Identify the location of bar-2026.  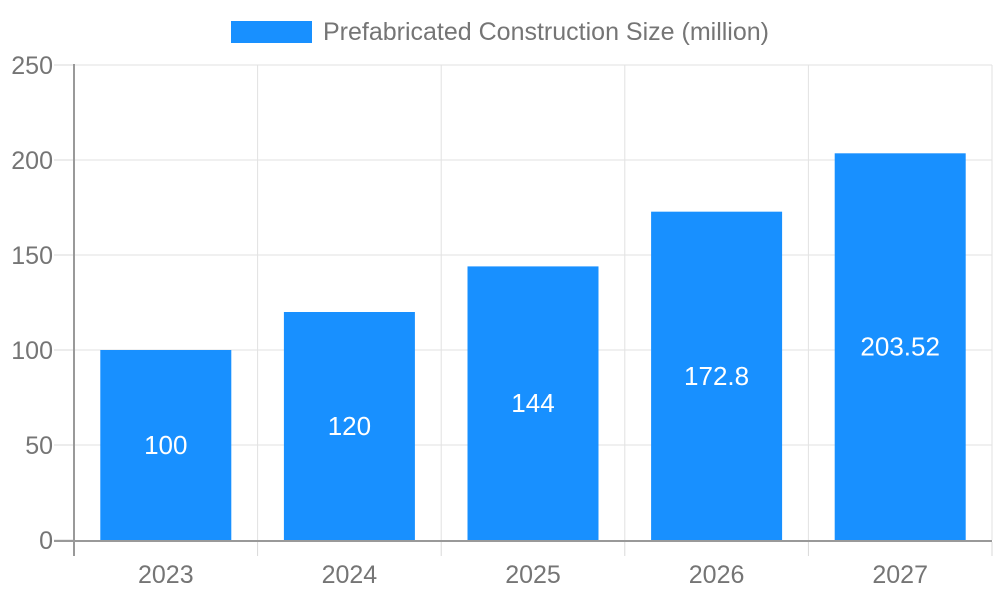
(717, 375).